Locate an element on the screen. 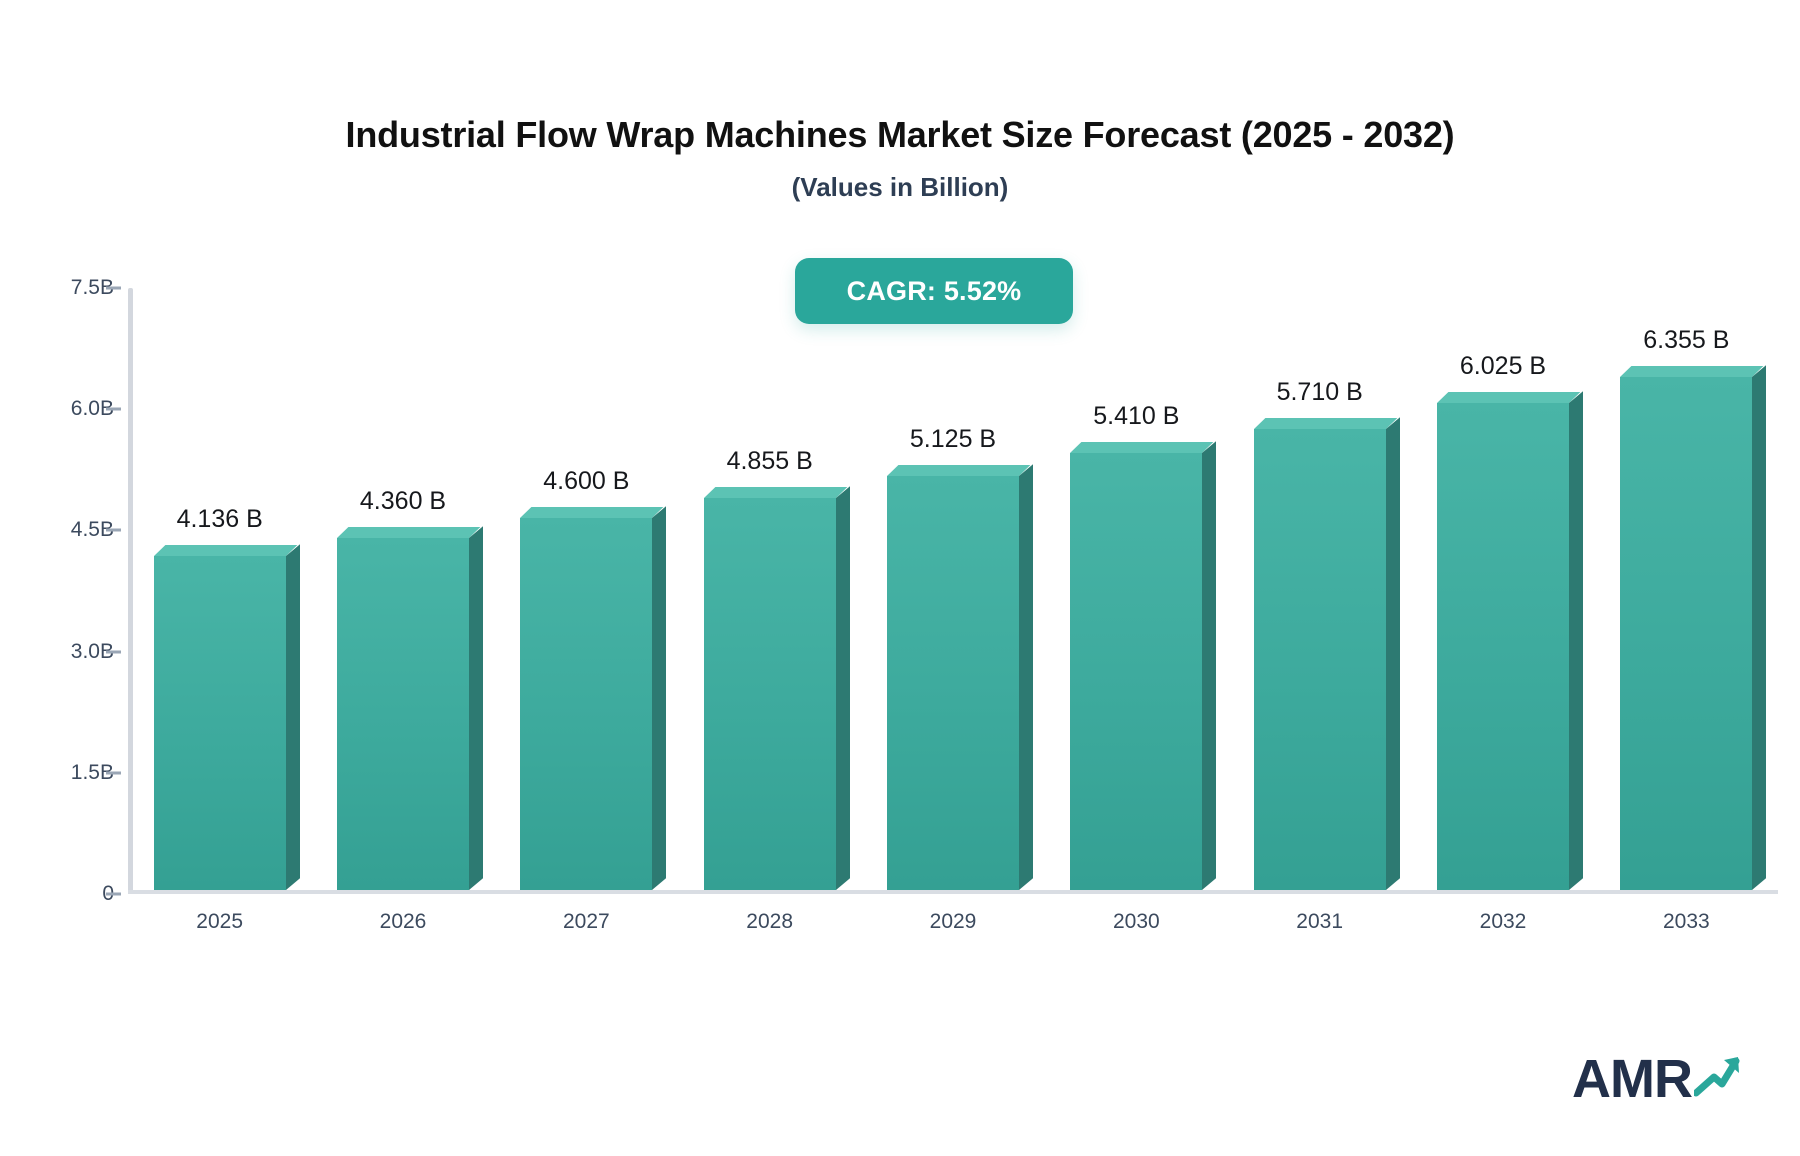 Image resolution: width=1800 pixels, height=1156 pixels. x-axis-line is located at coordinates (953, 892).